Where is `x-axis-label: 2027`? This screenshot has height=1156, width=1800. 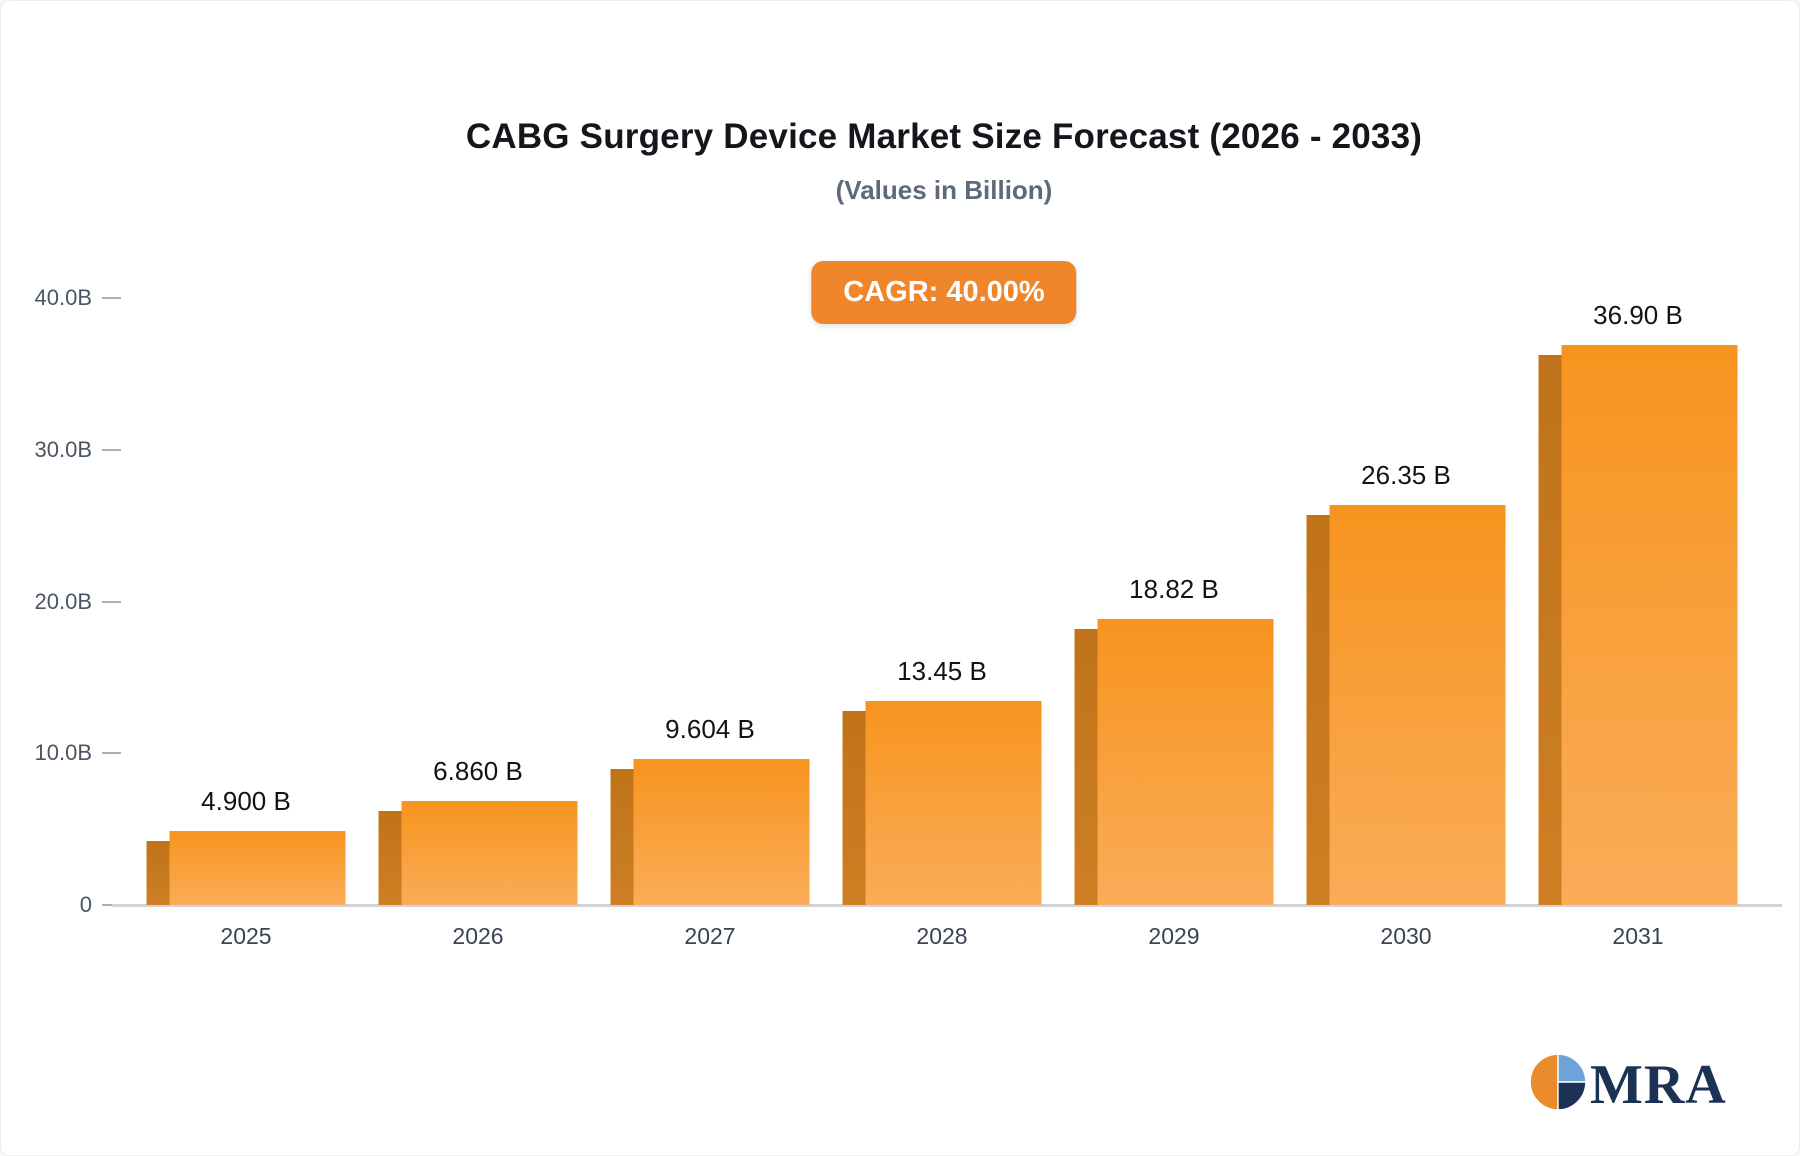
x-axis-label: 2027 is located at coordinates (710, 936).